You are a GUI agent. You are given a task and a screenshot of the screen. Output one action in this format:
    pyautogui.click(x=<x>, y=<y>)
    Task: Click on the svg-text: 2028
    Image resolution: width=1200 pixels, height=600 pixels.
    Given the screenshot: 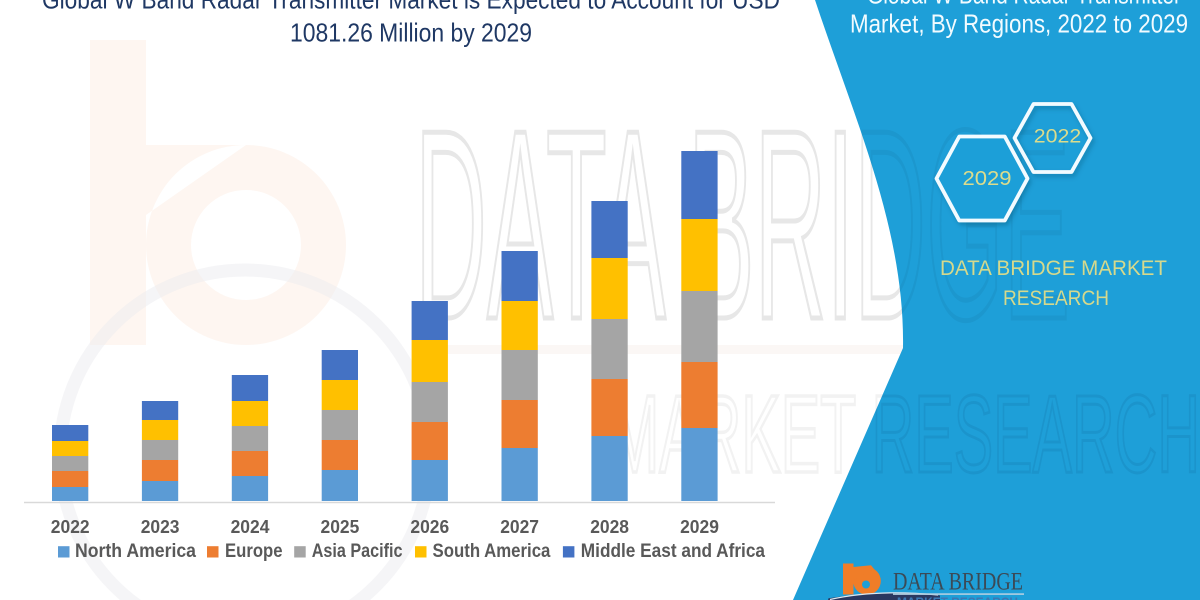 What is the action you would take?
    pyautogui.click(x=609, y=527)
    